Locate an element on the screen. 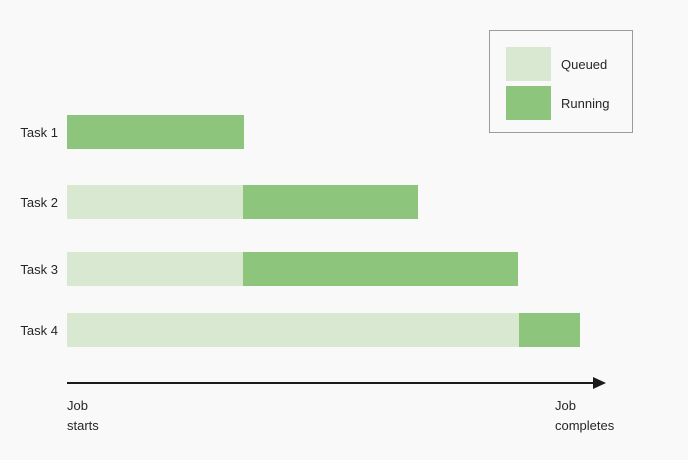  legend-label-queued: Queued is located at coordinates (584, 64).